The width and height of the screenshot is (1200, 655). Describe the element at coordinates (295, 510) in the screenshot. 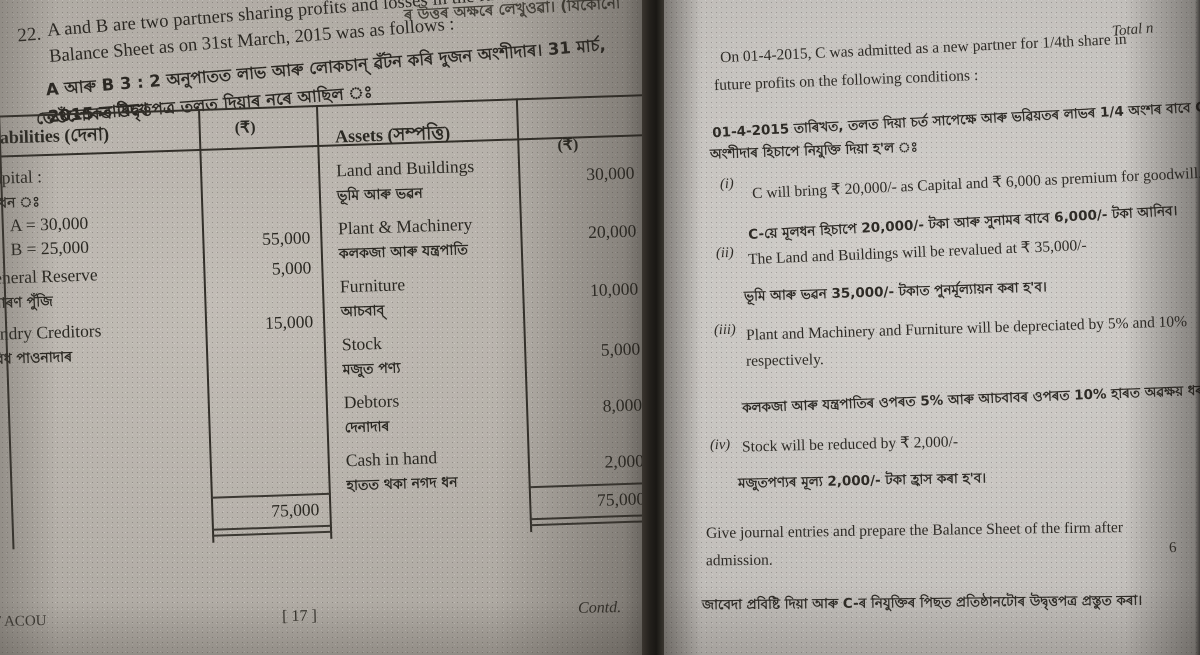

I see `liabilities-total: 75,000` at that location.